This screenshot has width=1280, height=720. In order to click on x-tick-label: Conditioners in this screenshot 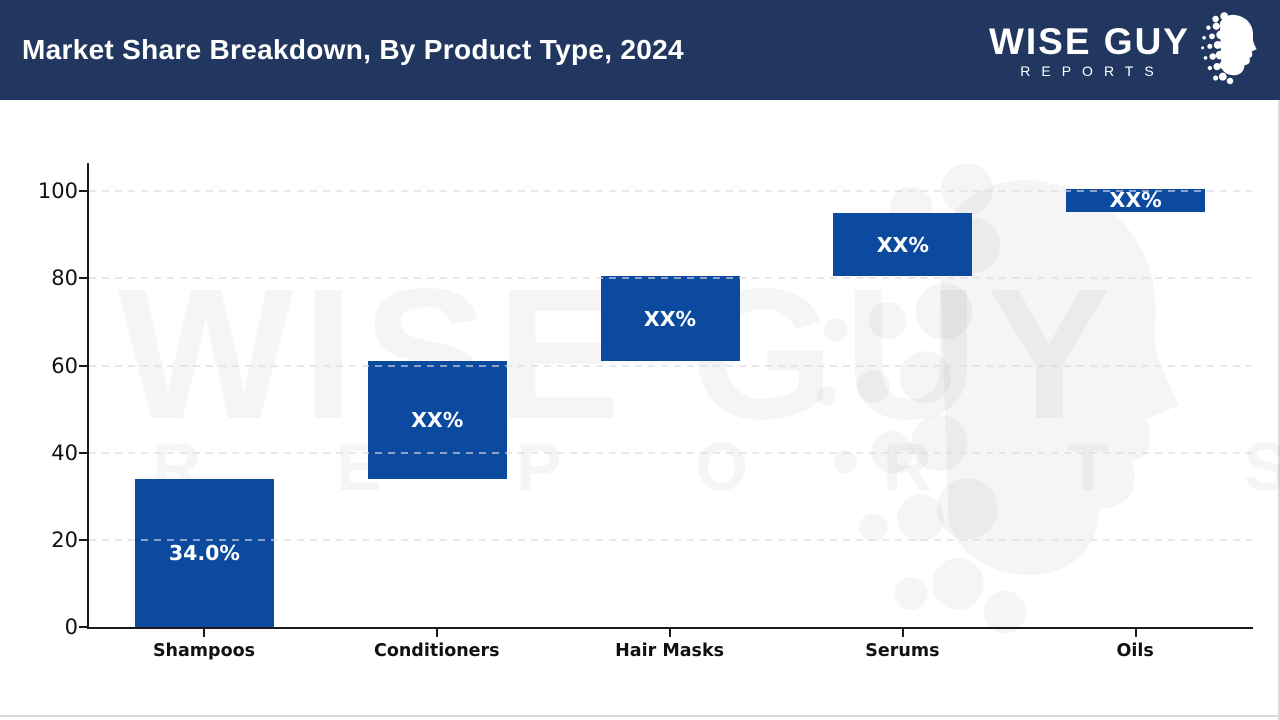, I will do `click(436, 651)`.